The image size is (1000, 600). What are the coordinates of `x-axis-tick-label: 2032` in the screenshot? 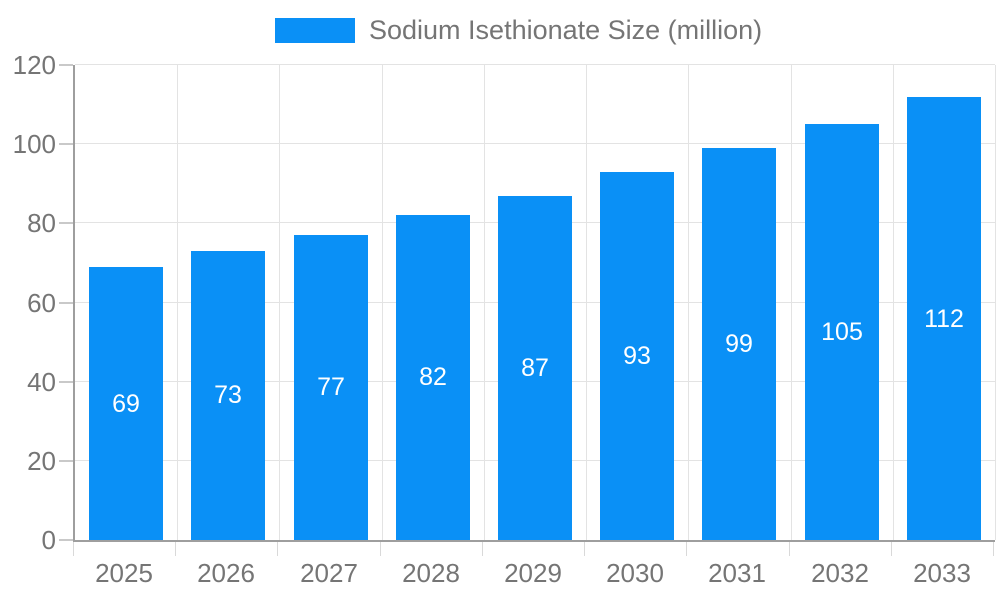 It's located at (840, 573).